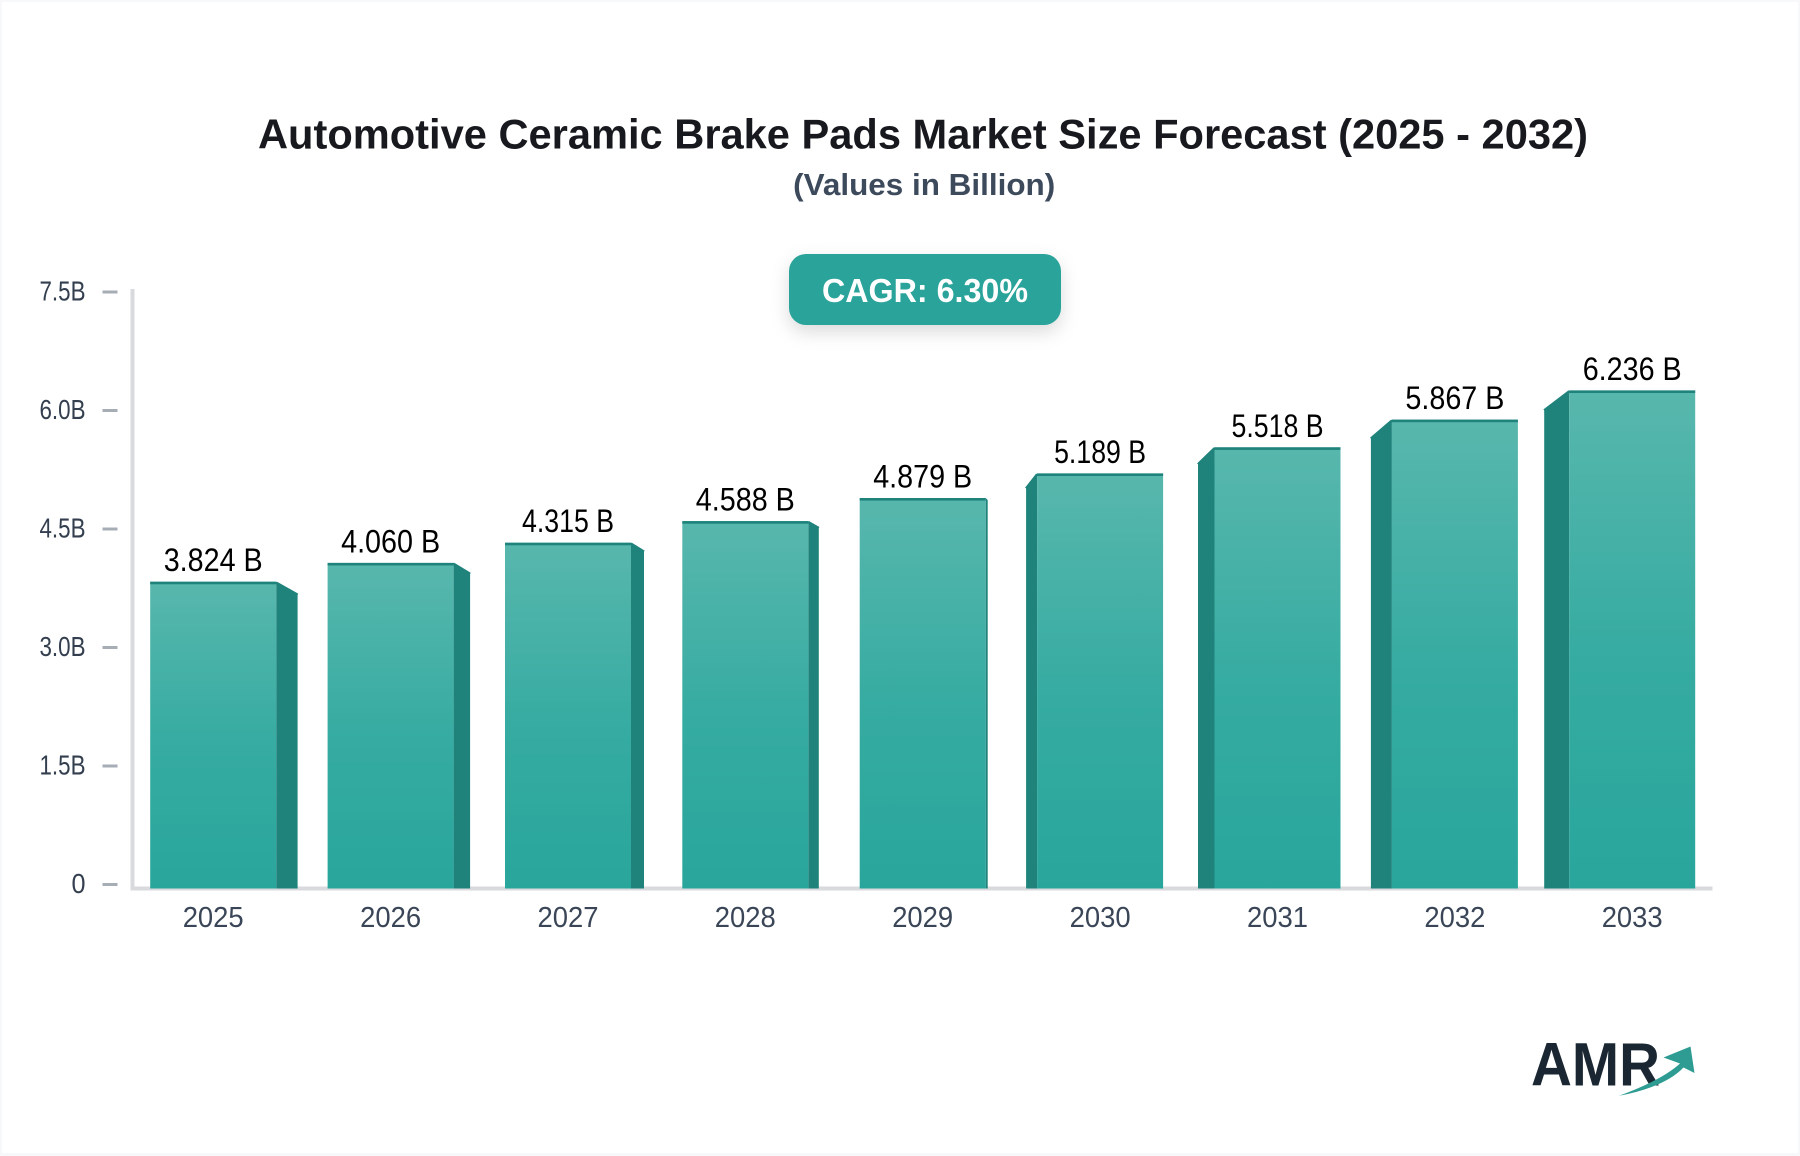 The width and height of the screenshot is (1800, 1156). What do you see at coordinates (1595, 1065) in the screenshot?
I see `svg-text: AMR` at bounding box center [1595, 1065].